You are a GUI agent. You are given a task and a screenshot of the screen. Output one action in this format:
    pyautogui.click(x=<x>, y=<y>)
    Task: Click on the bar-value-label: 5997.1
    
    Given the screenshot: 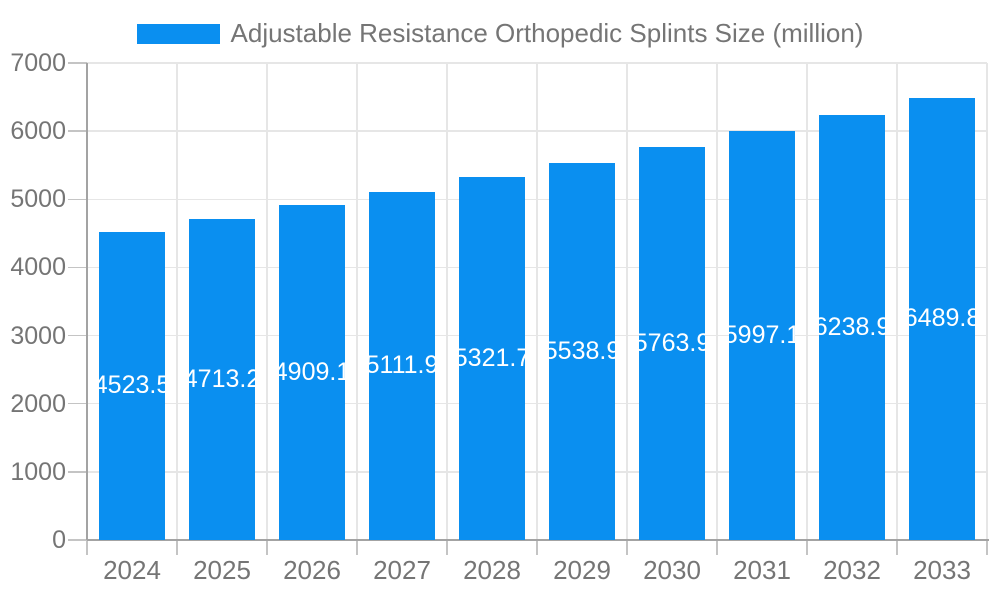 What is the action you would take?
    pyautogui.click(x=762, y=335)
    